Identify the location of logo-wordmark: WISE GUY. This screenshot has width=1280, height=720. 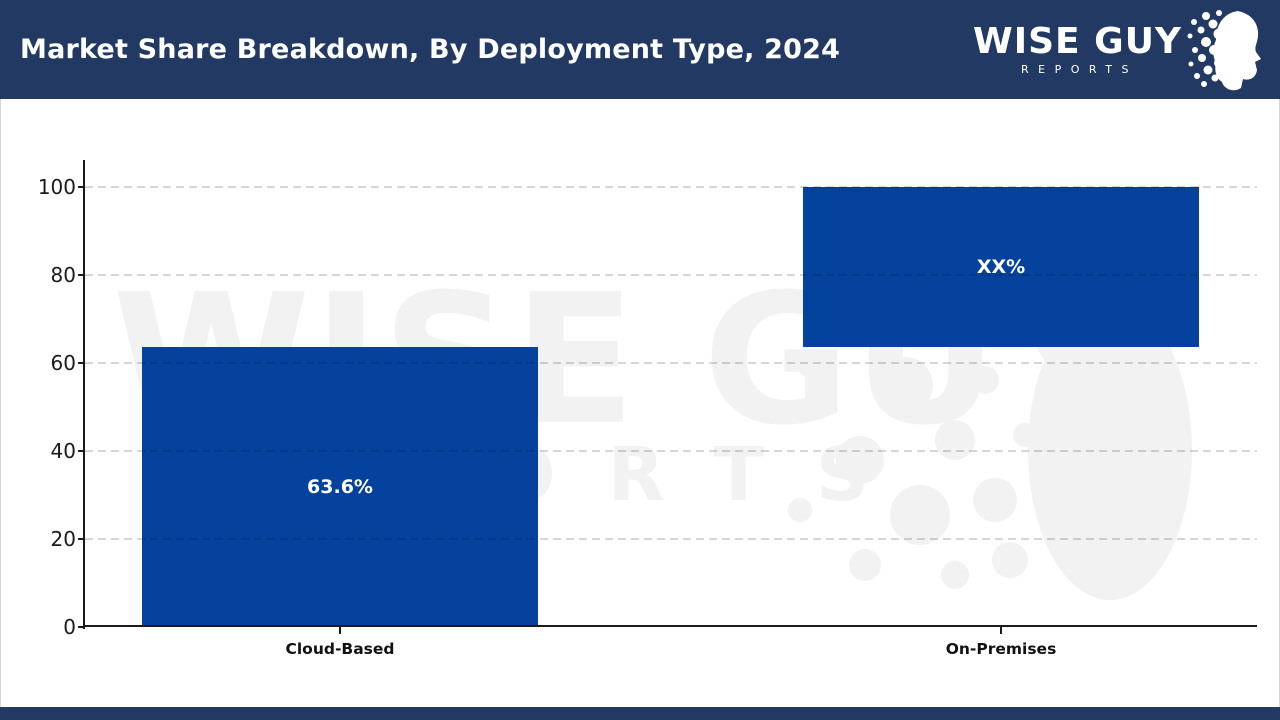
(1077, 41).